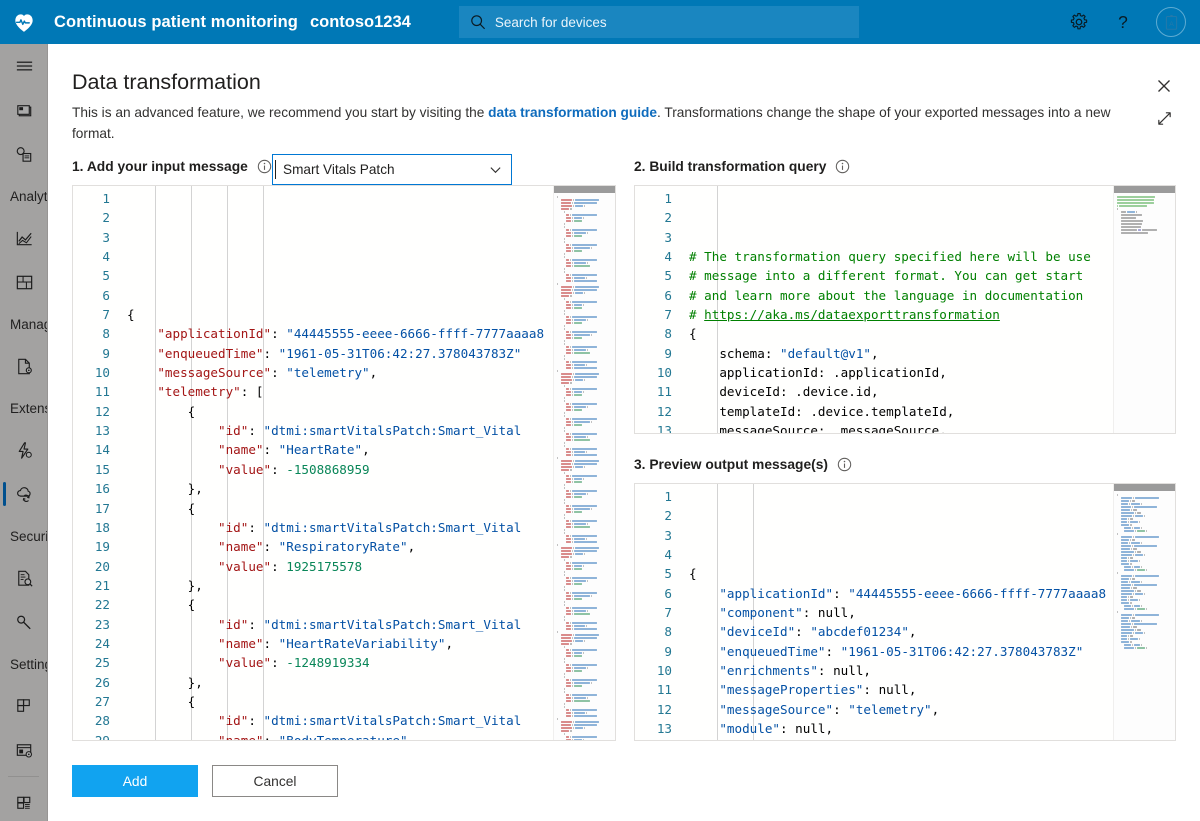 The width and height of the screenshot is (1200, 821). What do you see at coordinates (371, 566) in the screenshot?
I see `code-line: "value": 1925175578` at bounding box center [371, 566].